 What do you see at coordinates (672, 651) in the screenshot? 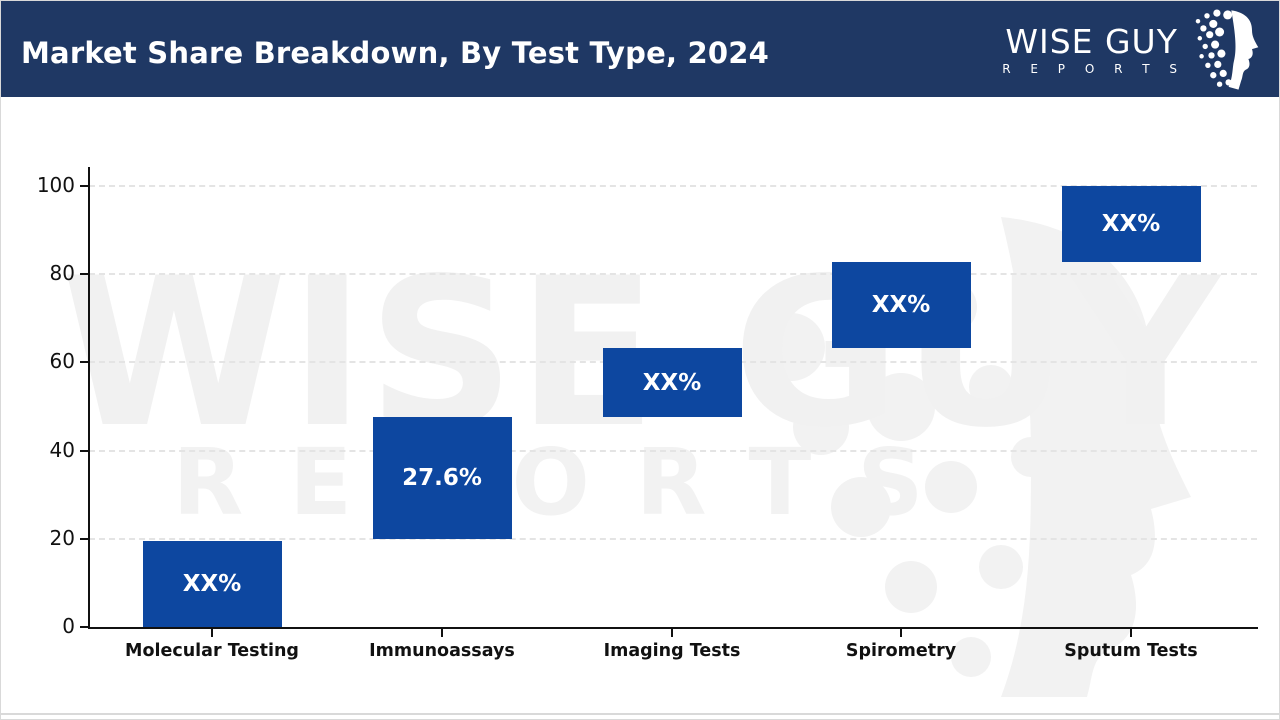
I see `x-axis-category-label: Imaging Tests` at bounding box center [672, 651].